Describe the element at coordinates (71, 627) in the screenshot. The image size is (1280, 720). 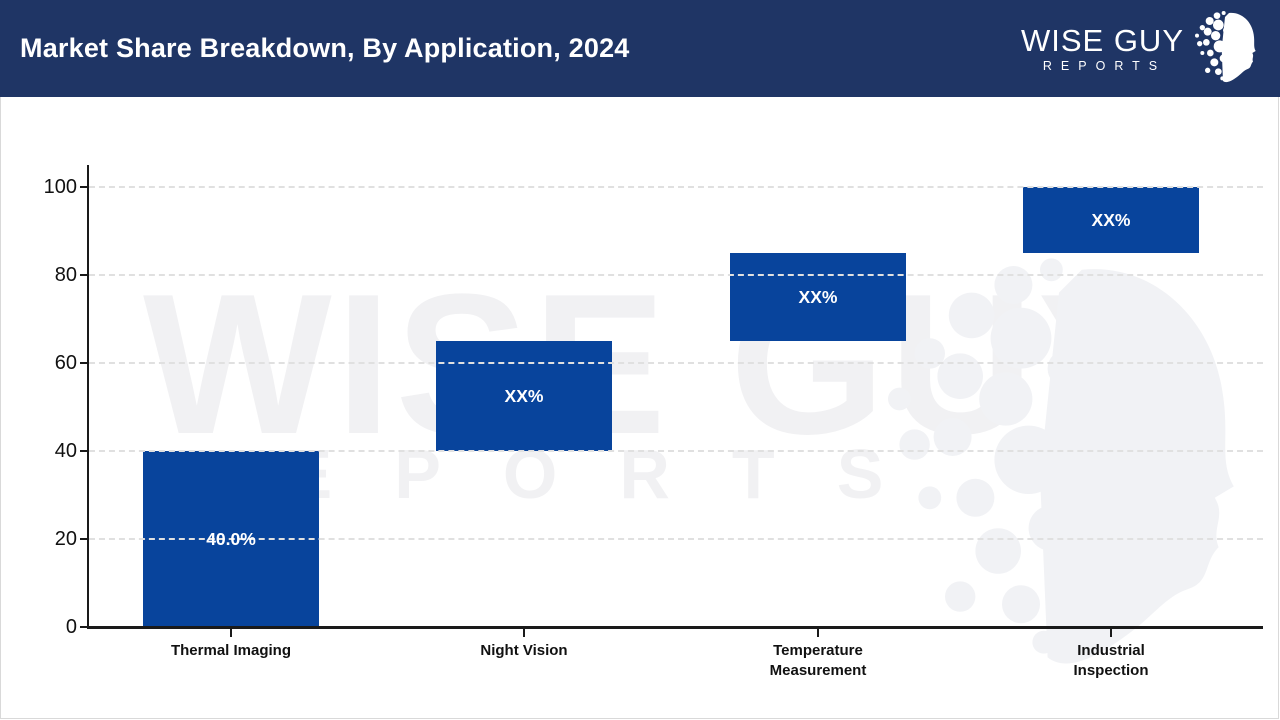
I see `y-tick-label: 0` at that location.